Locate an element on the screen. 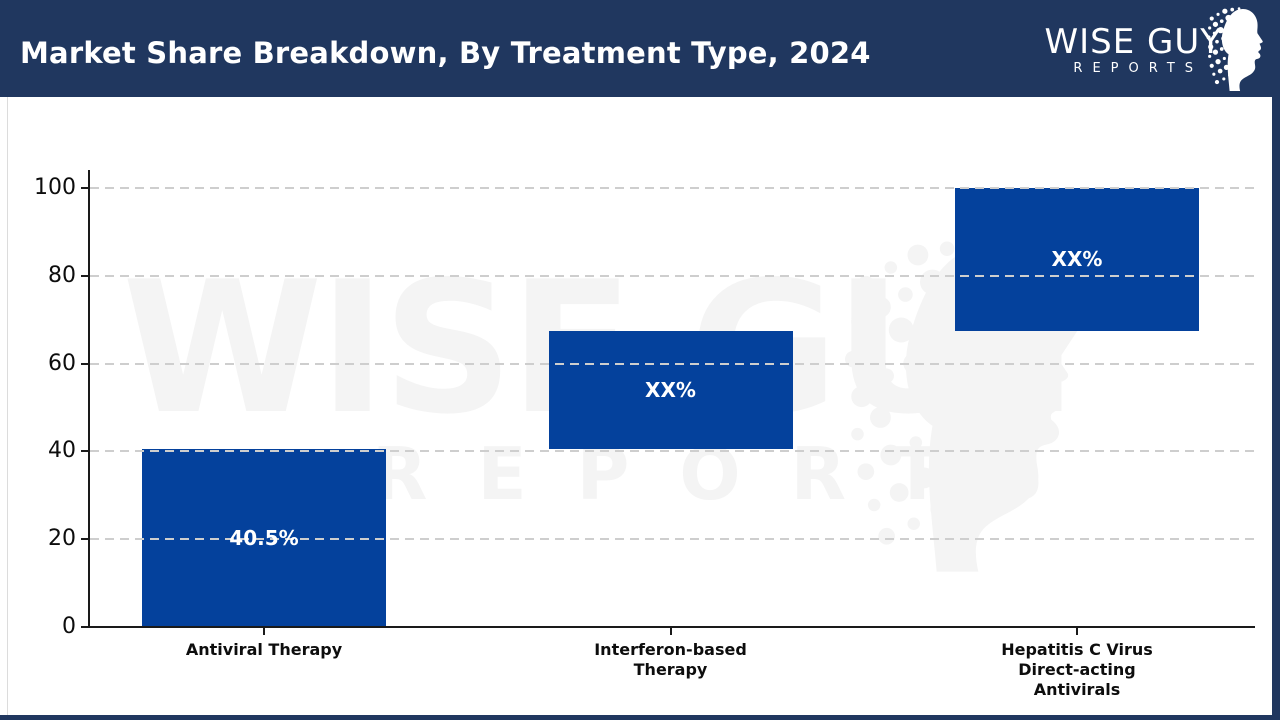 The image size is (1280, 720). y-axis-line is located at coordinates (89, 399).